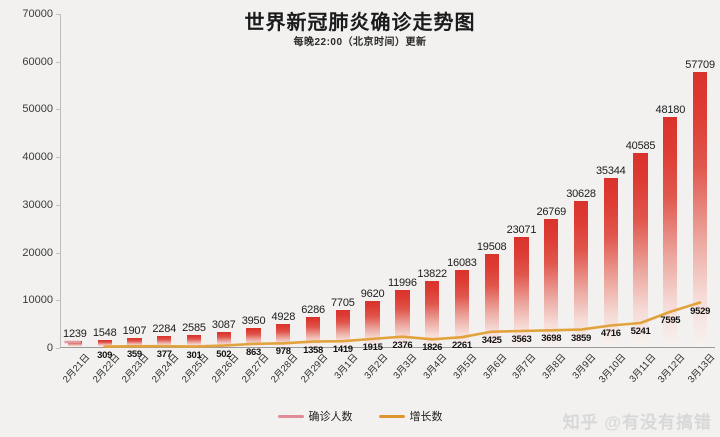 This screenshot has height=437, width=720. What do you see at coordinates (376, 367) in the screenshot?
I see `x-tick-label: 3月2日` at bounding box center [376, 367].